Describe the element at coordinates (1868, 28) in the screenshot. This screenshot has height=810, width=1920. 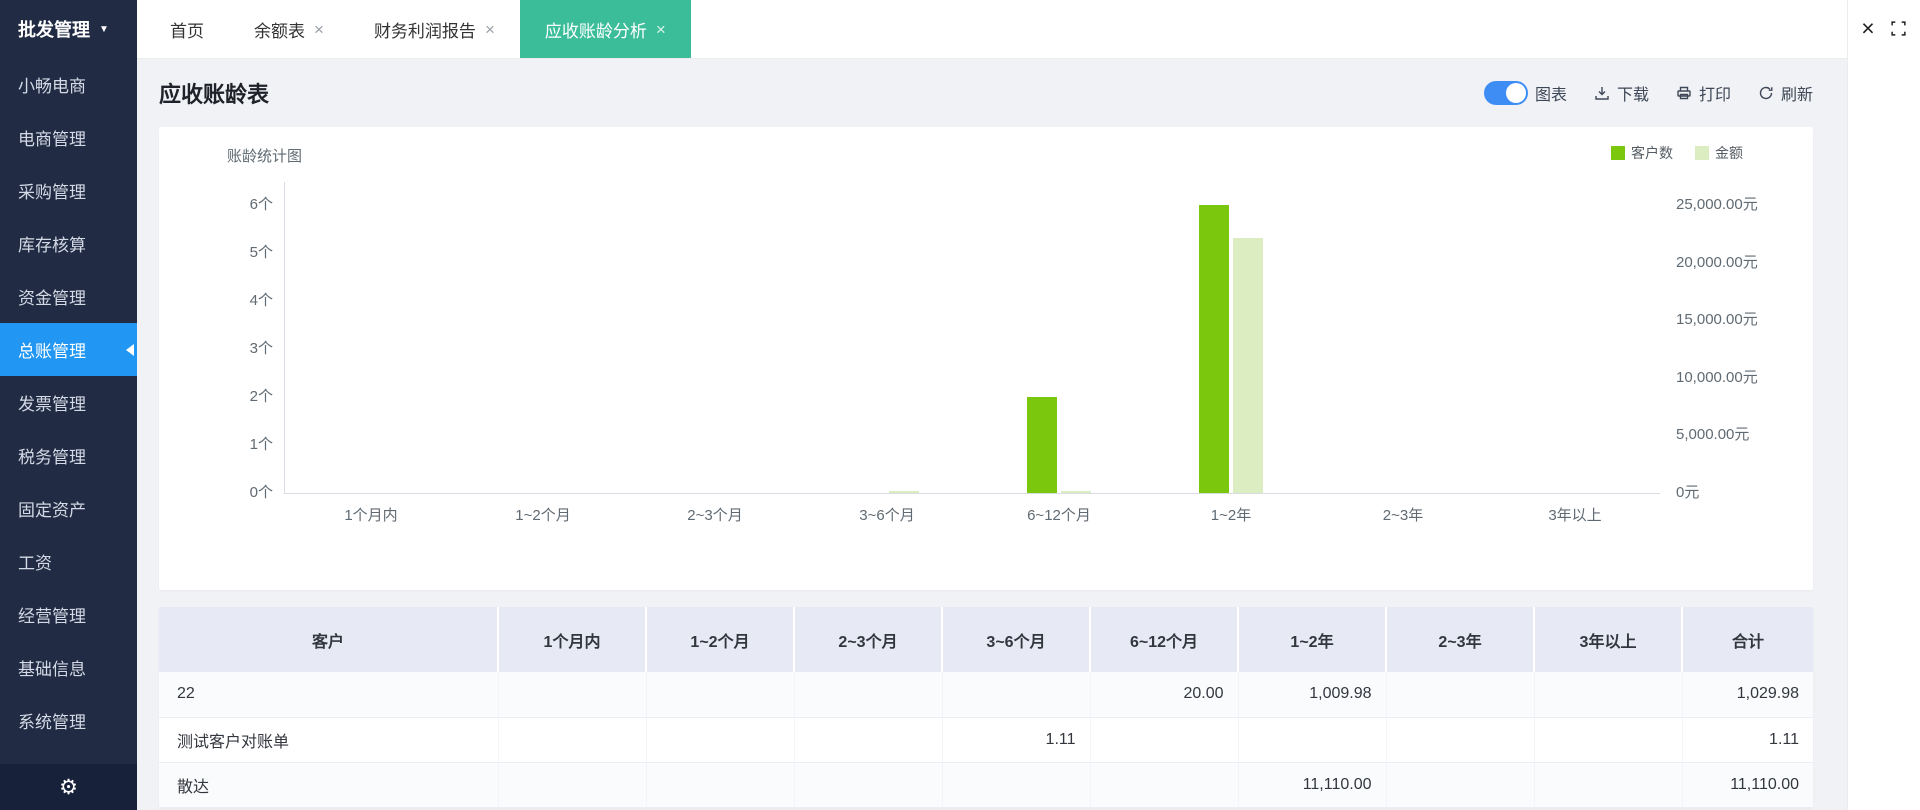
I see `close-icon: ×` at that location.